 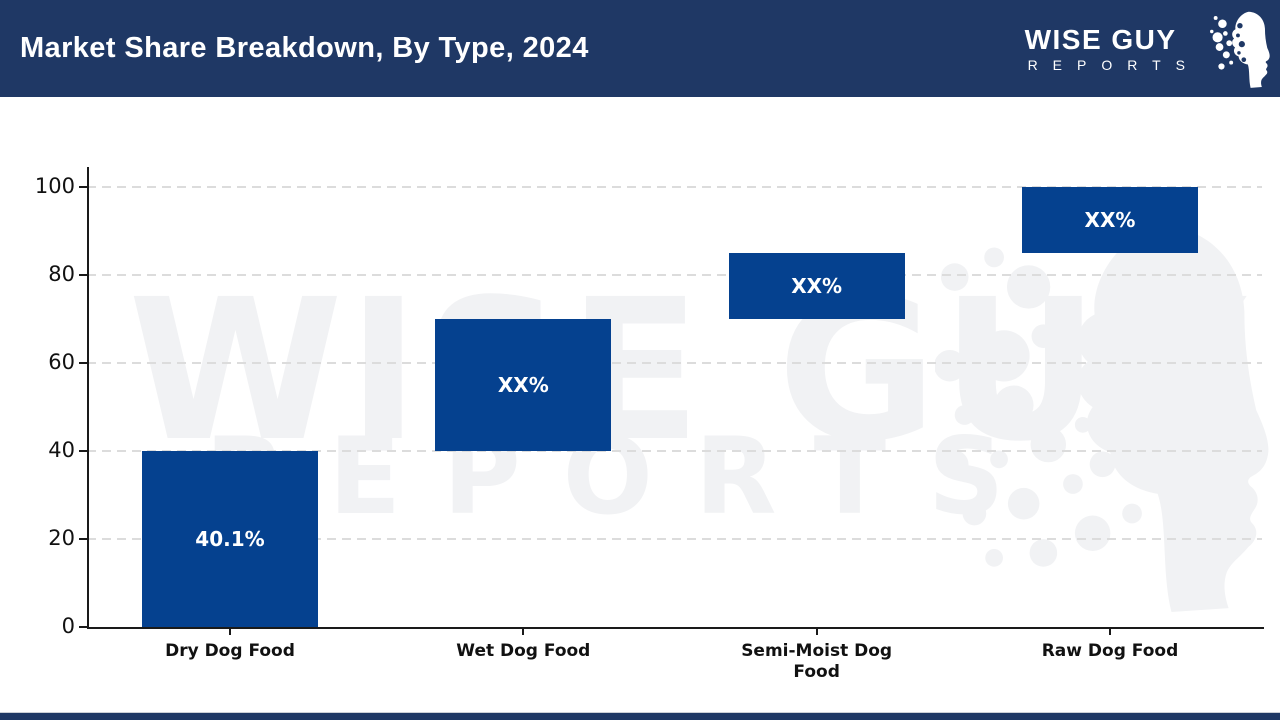 I want to click on y-axis, so click(x=88, y=398).